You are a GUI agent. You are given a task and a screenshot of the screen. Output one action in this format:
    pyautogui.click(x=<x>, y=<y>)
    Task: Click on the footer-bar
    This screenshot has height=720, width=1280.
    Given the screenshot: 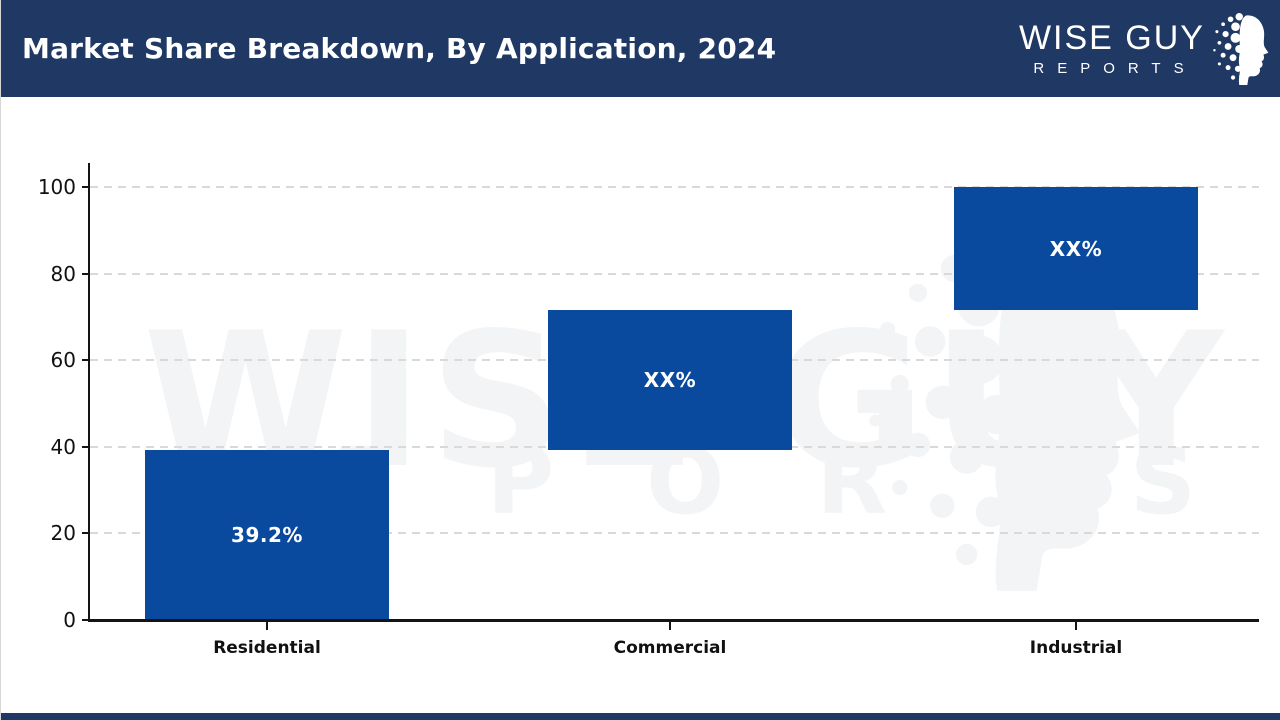 What is the action you would take?
    pyautogui.click(x=640, y=716)
    